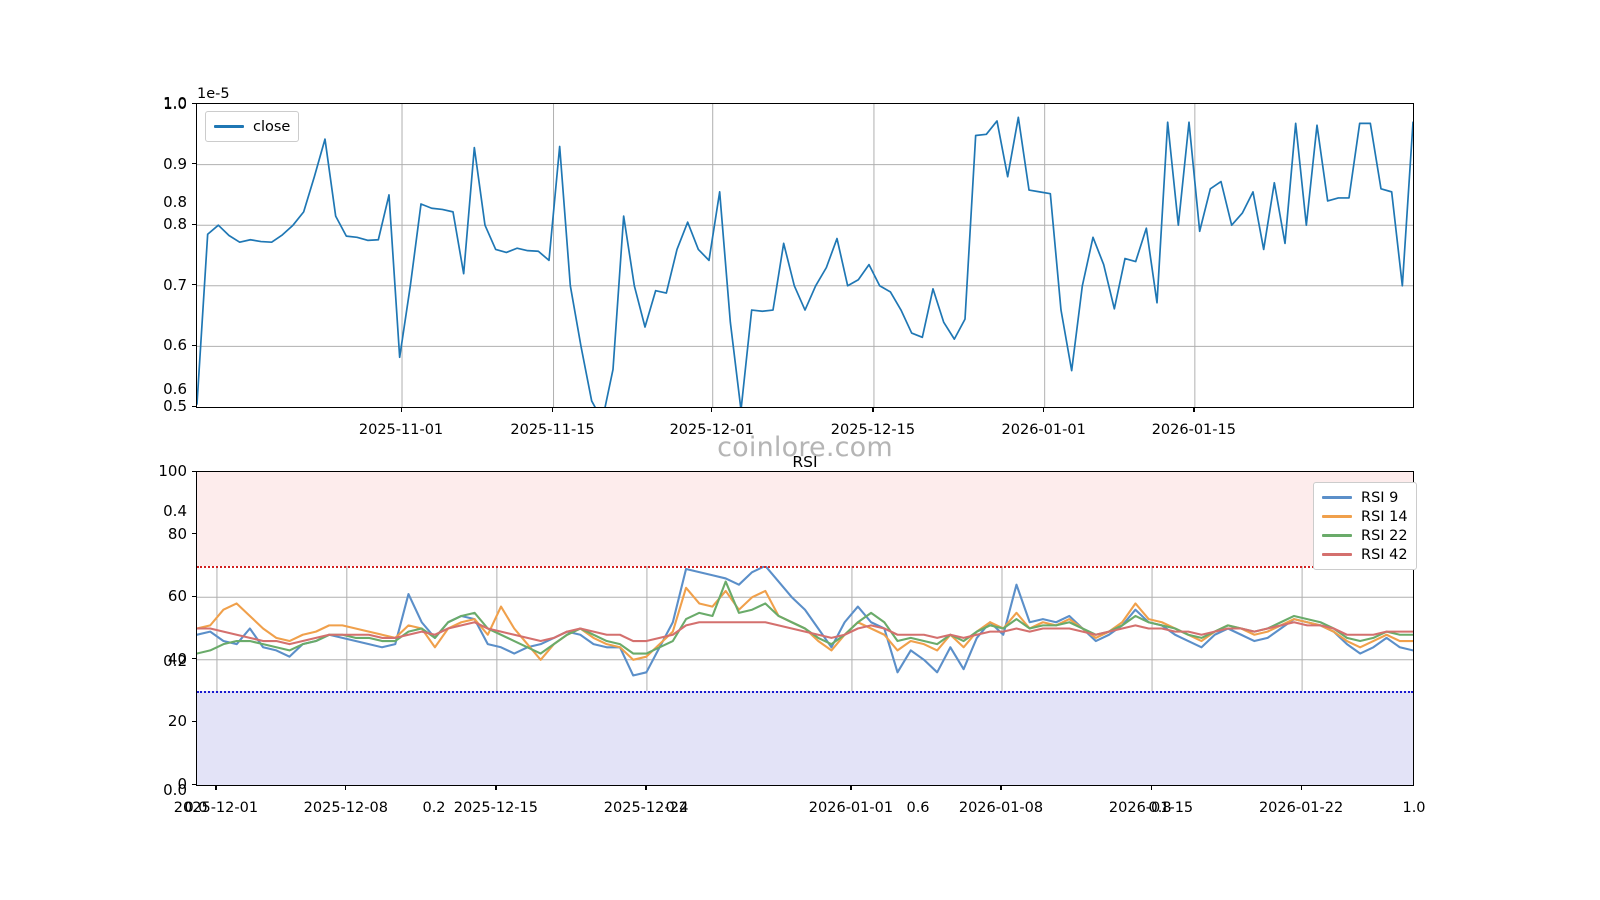 The image size is (1600, 900). Describe the element at coordinates (677, 808) in the screenshot. I see `rsi-xtick-label-numeric: 0.4` at that location.